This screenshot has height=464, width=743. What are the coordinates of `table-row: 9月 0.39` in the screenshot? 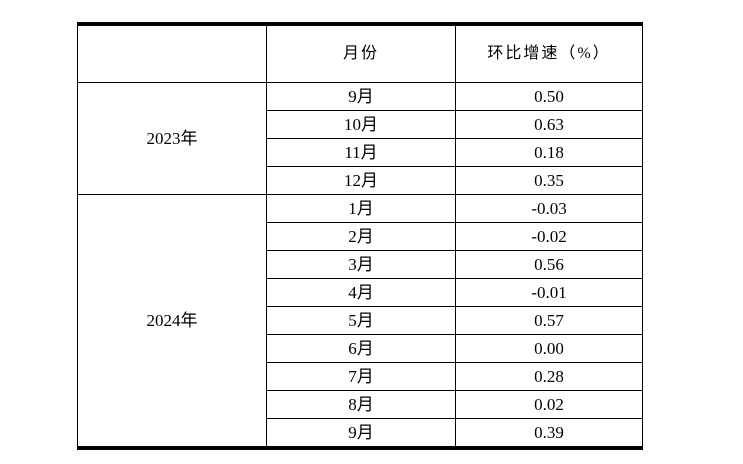 It's located at (360, 433).